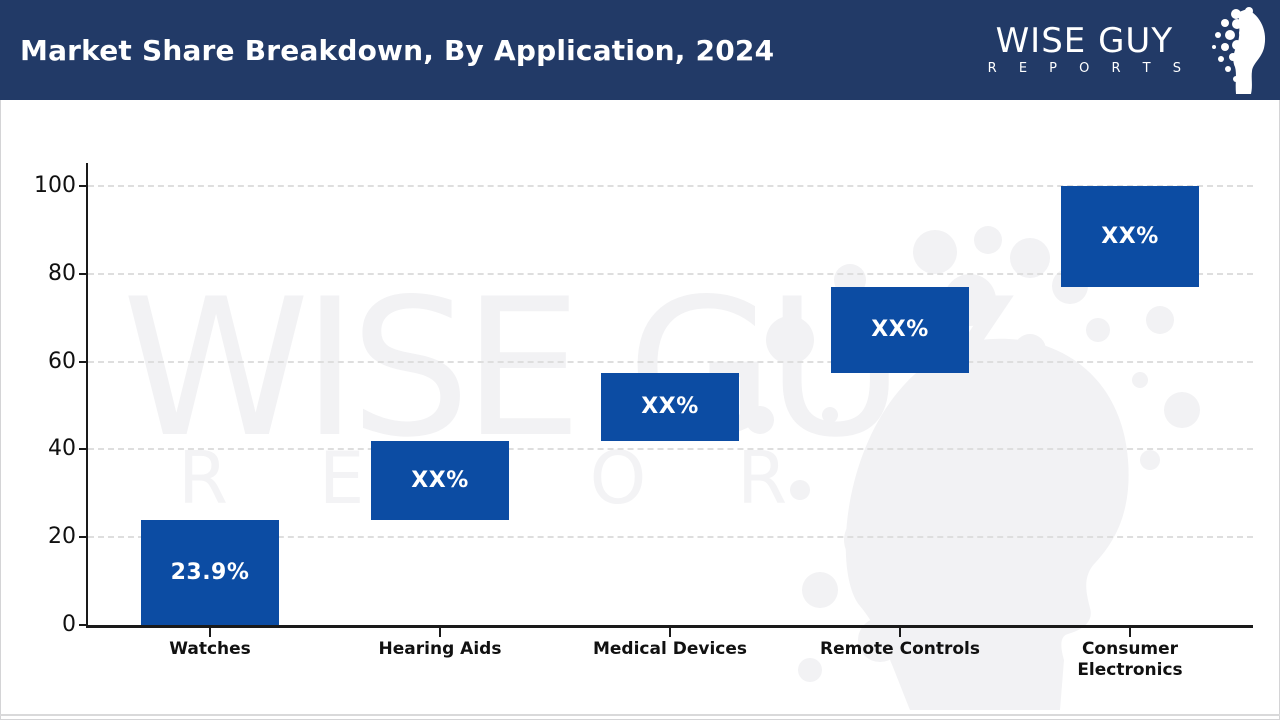 The height and width of the screenshot is (720, 1280). I want to click on brand-logo: WISE GUY R E P O R T S, so click(1129, 50).